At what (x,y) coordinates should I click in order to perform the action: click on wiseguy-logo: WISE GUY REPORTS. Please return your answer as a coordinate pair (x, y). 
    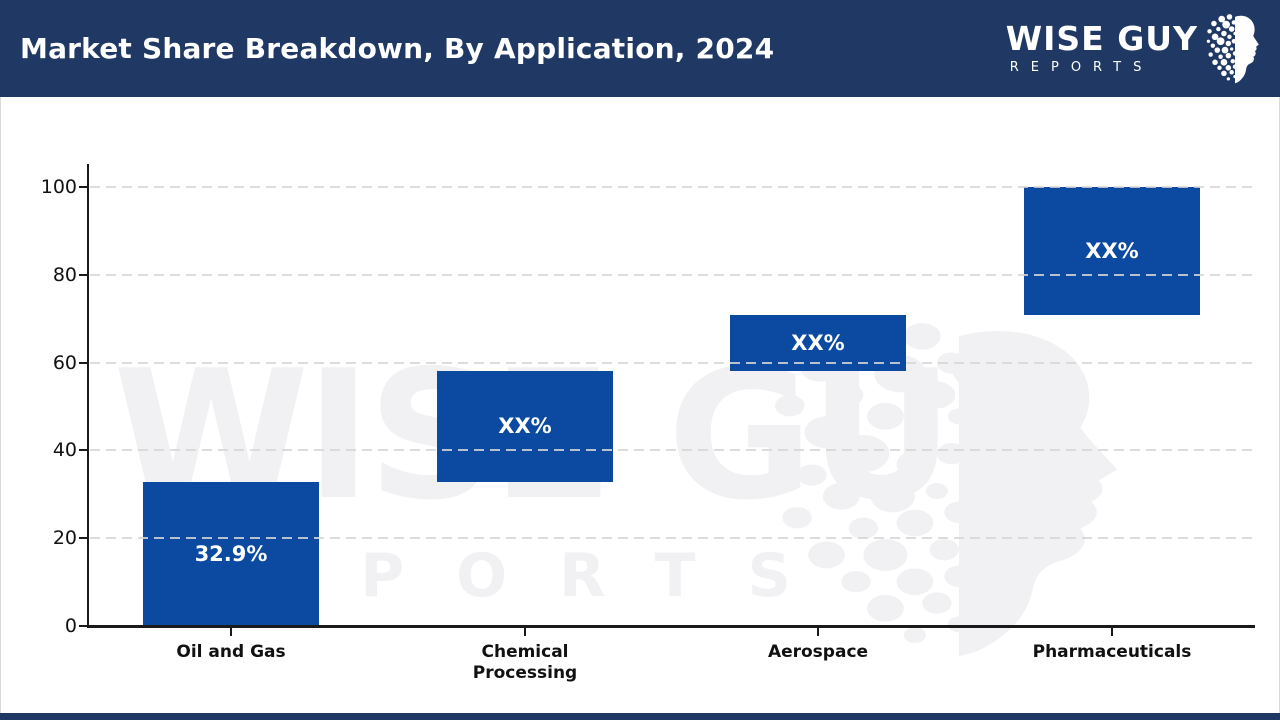
    Looking at the image, I should click on (1136, 49).